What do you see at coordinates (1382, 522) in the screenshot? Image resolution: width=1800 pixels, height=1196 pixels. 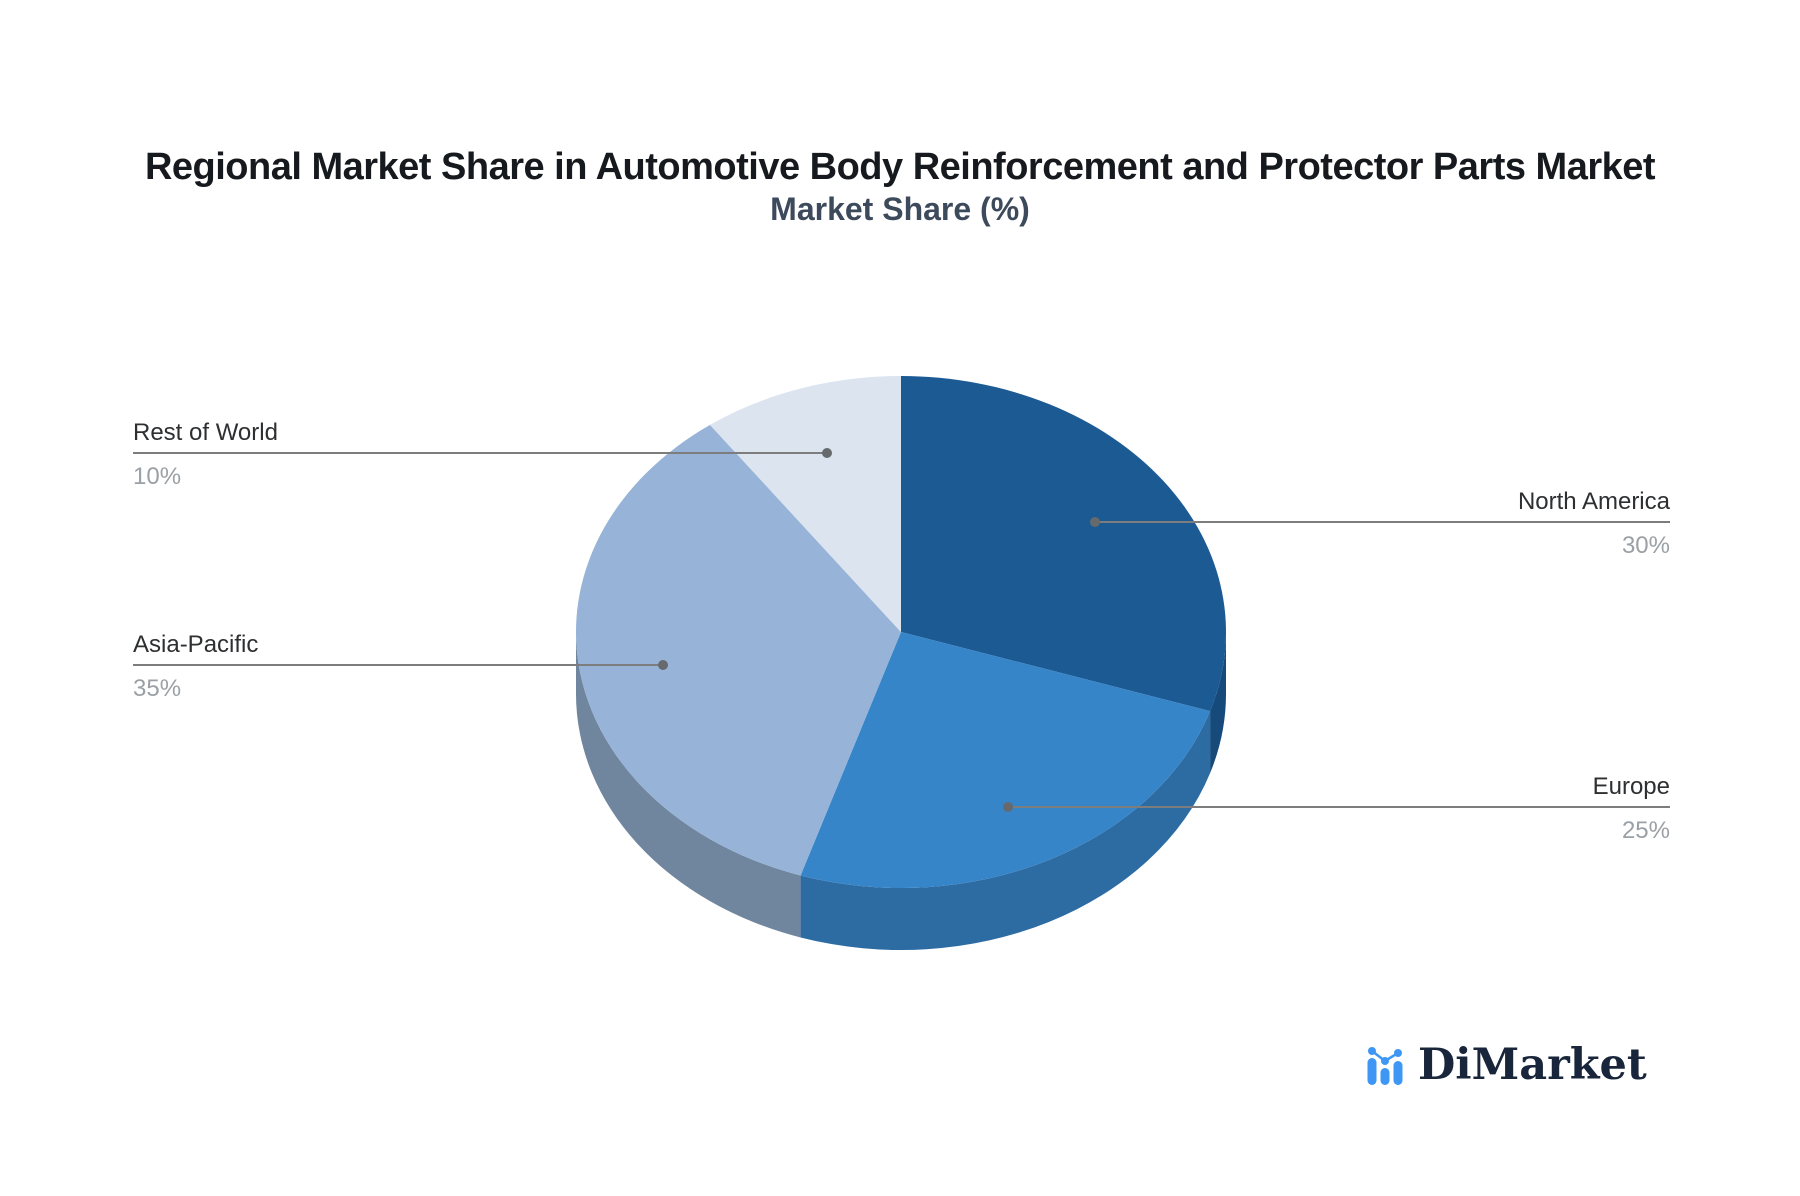 I see `leader-line-north-america` at bounding box center [1382, 522].